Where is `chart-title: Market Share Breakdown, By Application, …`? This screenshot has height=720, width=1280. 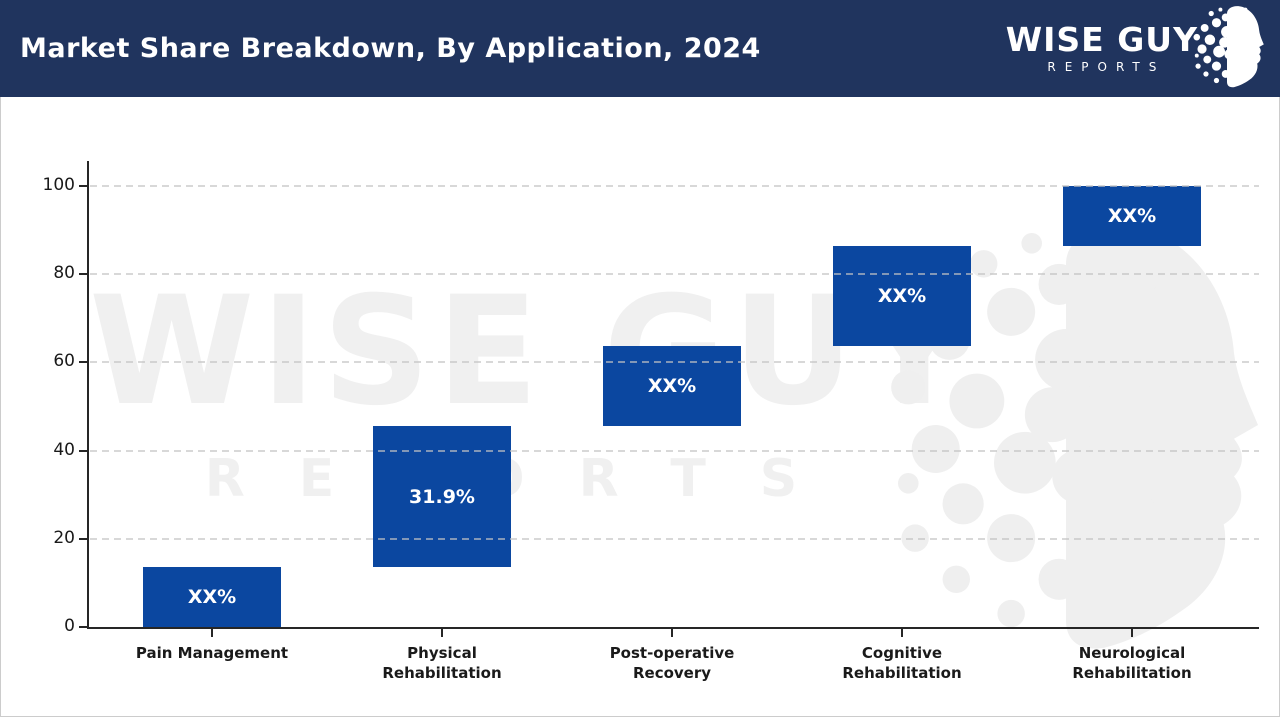
chart-title: Market Share Breakdown, By Application, … is located at coordinates (390, 48).